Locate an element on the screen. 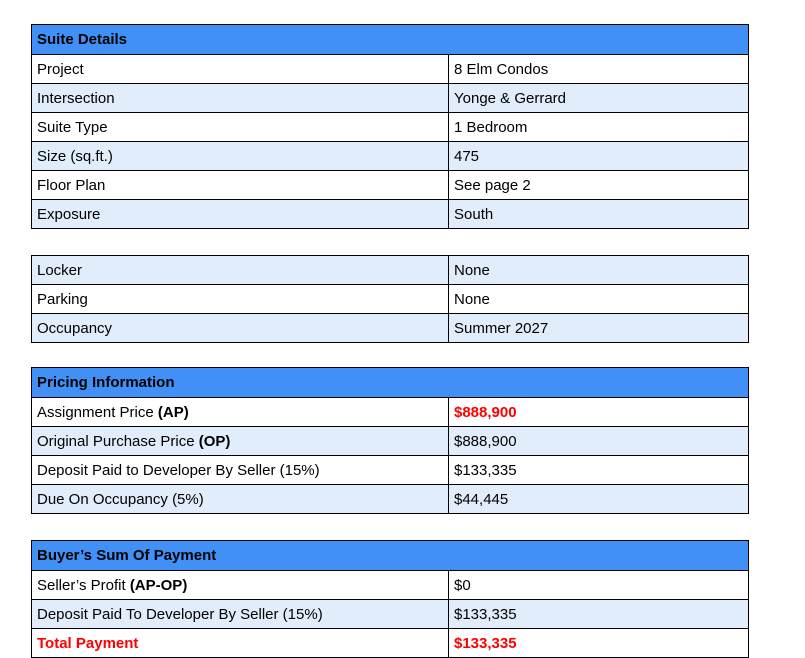 The width and height of the screenshot is (805, 658). suite-details-title: Suite Details is located at coordinates (390, 39).